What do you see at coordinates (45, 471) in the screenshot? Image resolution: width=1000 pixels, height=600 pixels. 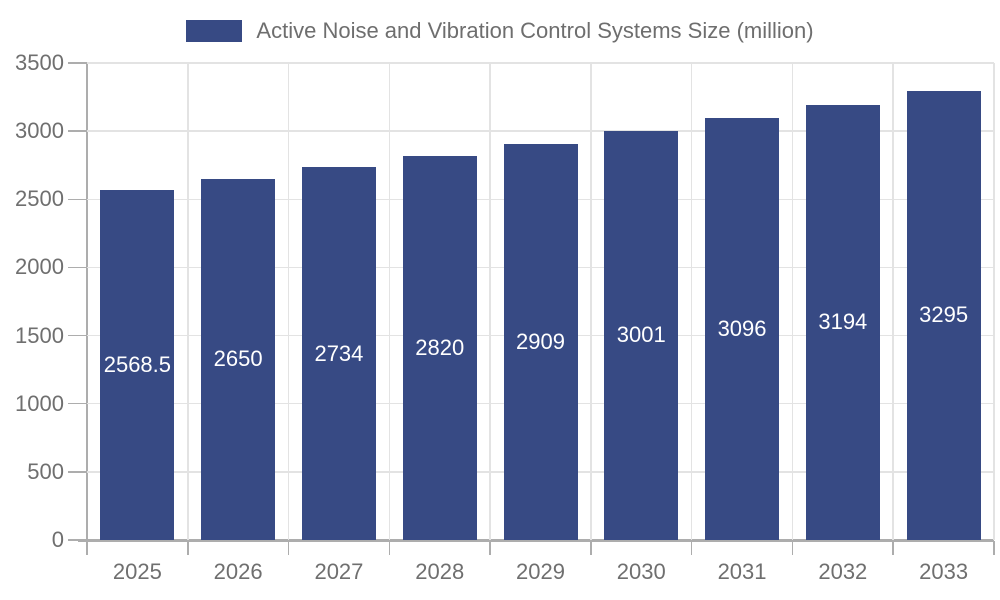 I see `y-tick-label: 500` at bounding box center [45, 471].